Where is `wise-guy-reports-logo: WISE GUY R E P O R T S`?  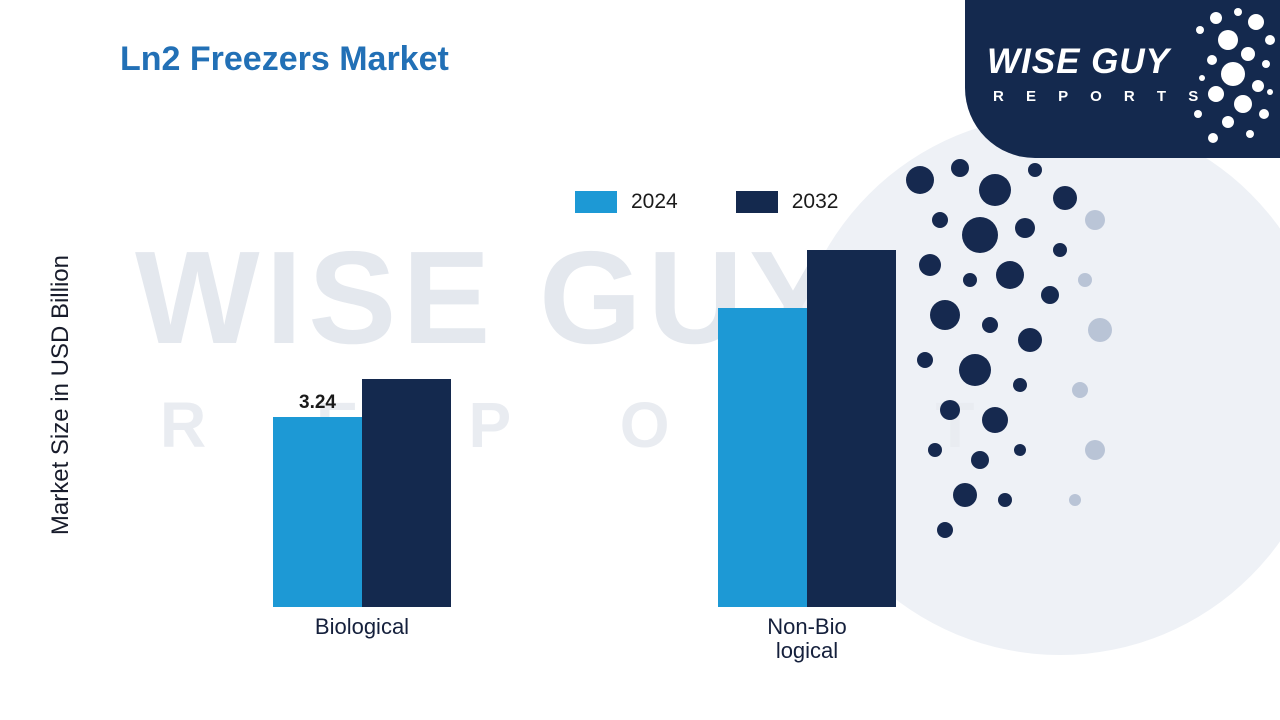
wise-guy-reports-logo: WISE GUY R E P O R T S is located at coordinates (1122, 79).